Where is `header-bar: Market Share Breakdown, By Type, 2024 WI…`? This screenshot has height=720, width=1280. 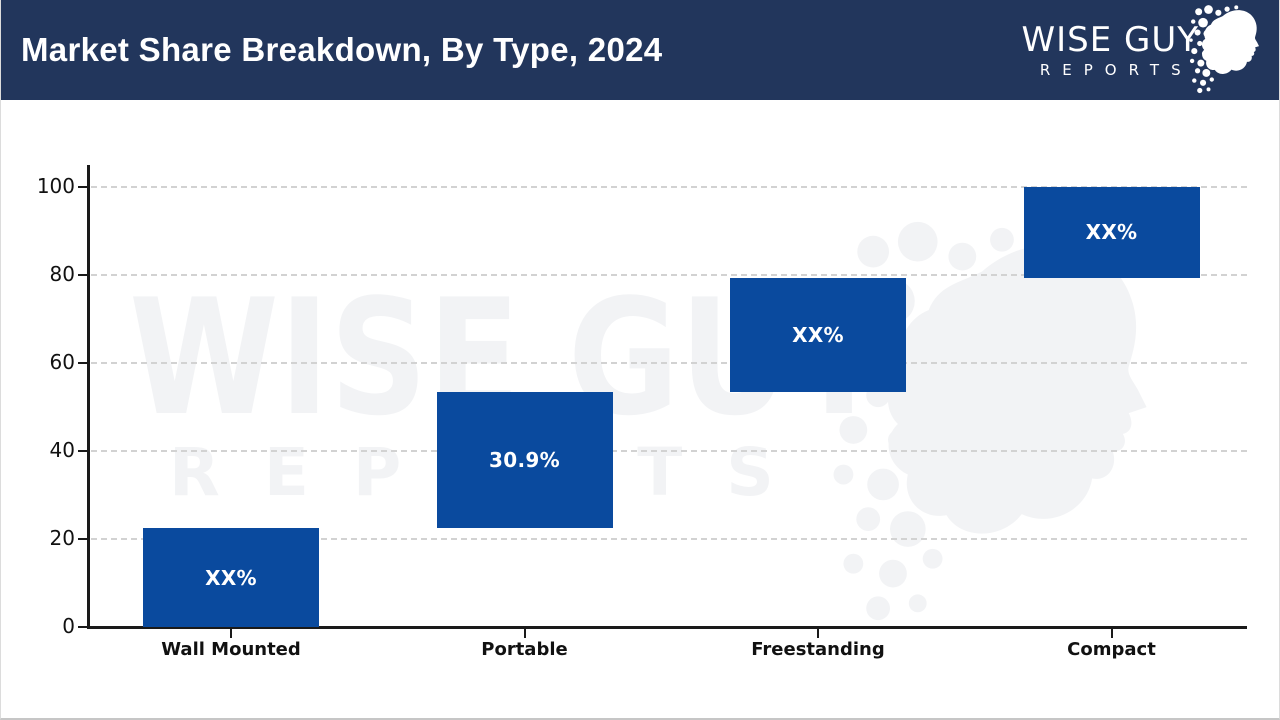
header-bar: Market Share Breakdown, By Type, 2024 WI… is located at coordinates (640, 50).